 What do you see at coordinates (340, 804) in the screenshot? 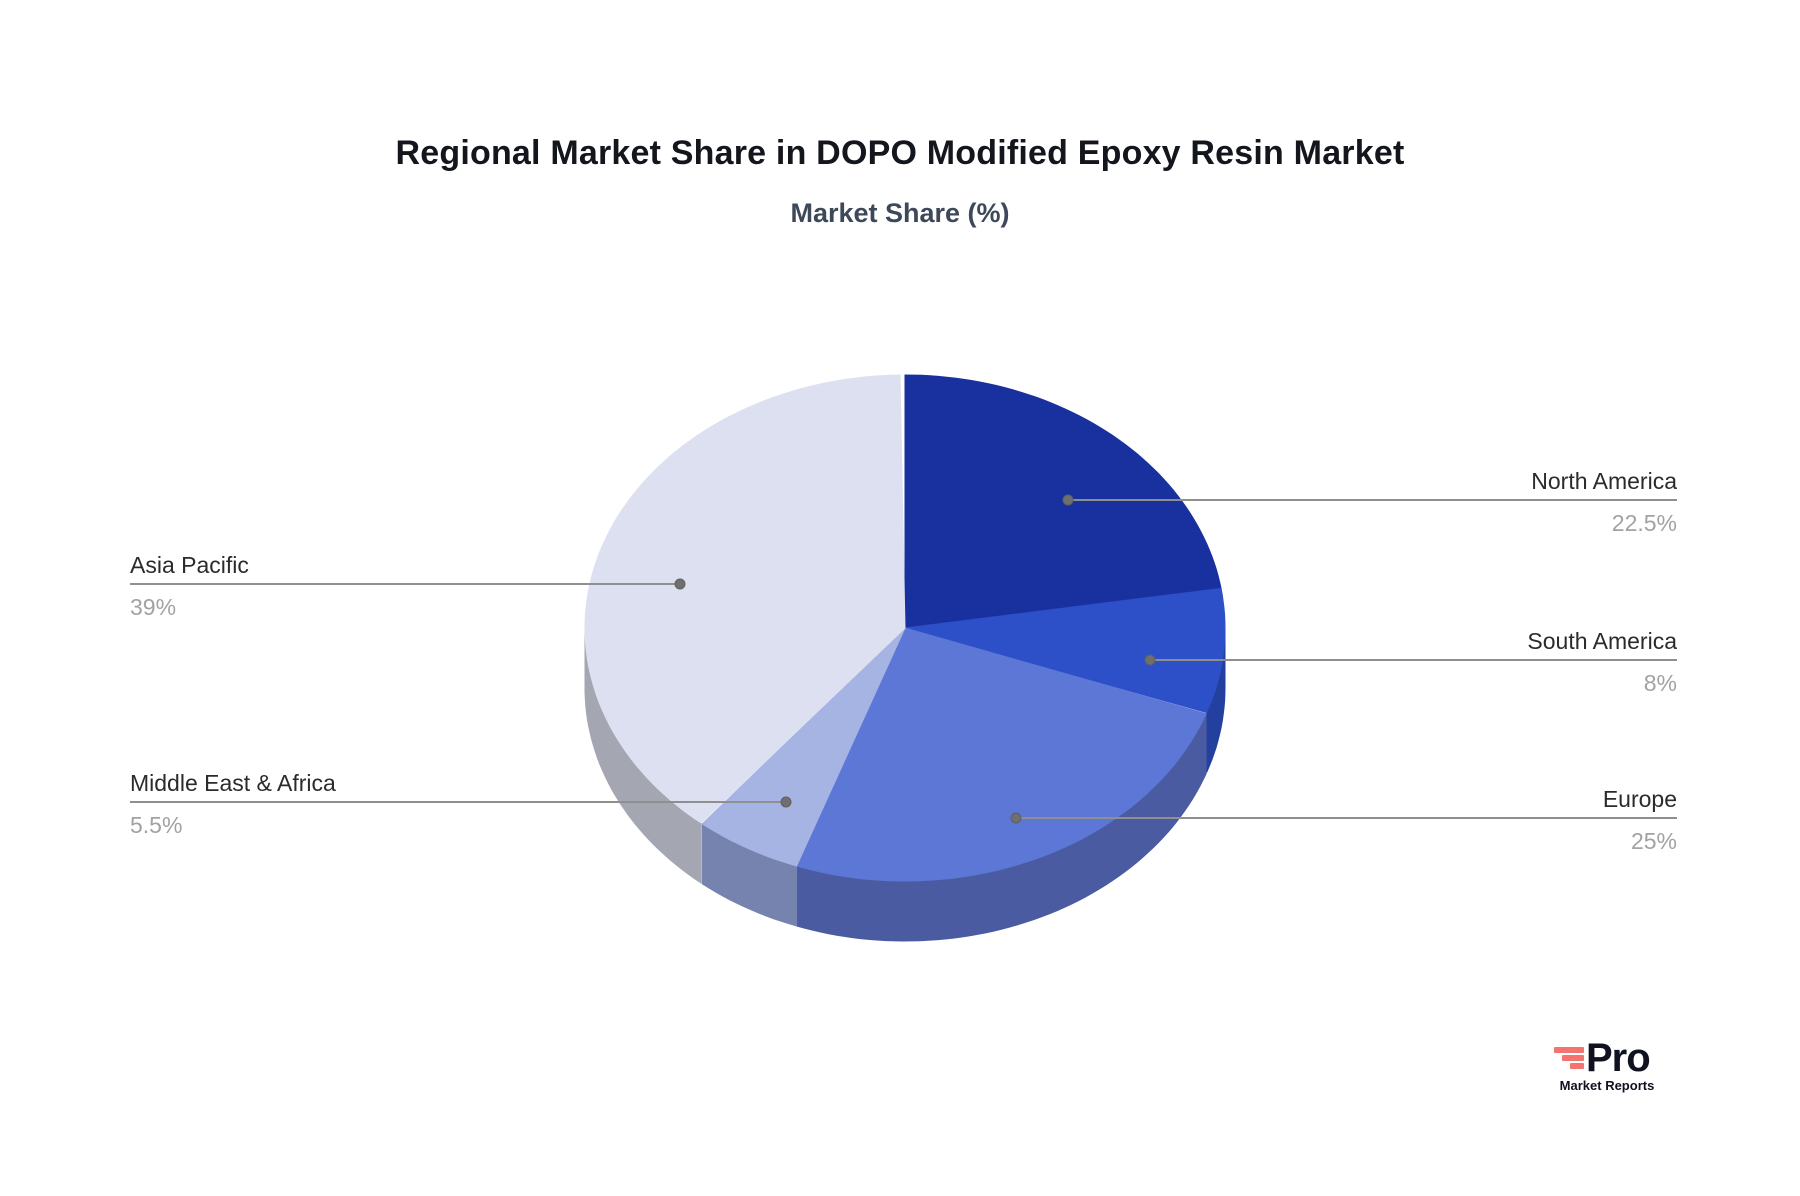
I see `label-block-middle-east-africa: Middle East & Africa 5.5%` at bounding box center [340, 804].